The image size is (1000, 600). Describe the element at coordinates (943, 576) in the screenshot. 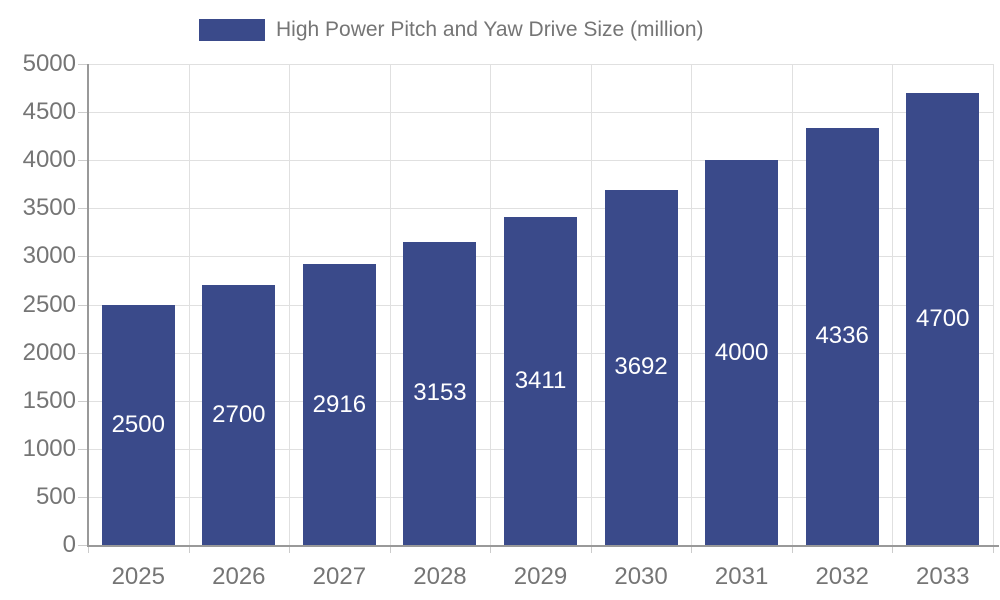

I see `x-axis-label: 2033` at that location.